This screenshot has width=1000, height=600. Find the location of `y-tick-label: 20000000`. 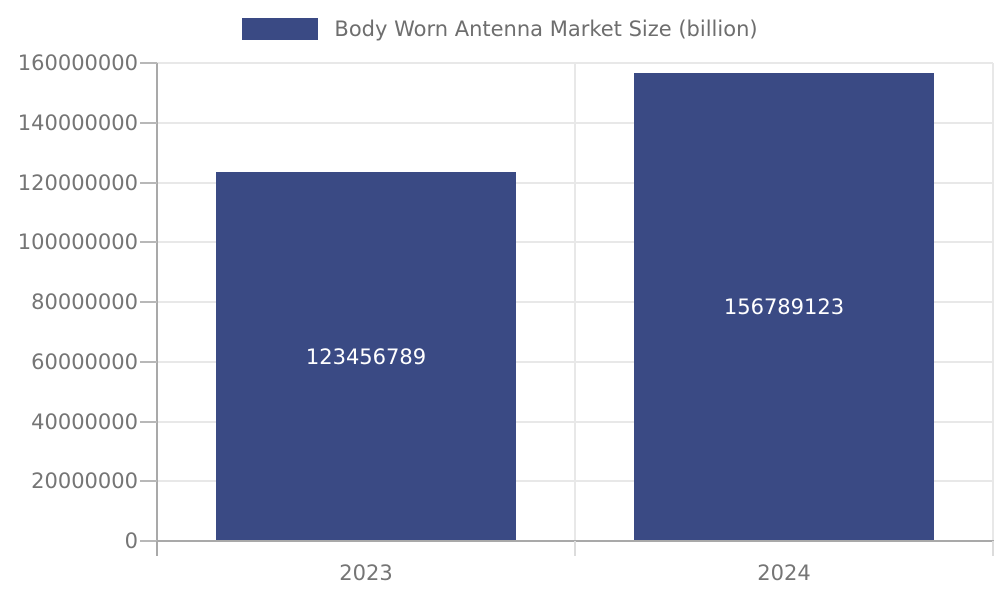

y-tick-label: 20000000 is located at coordinates (84, 481).